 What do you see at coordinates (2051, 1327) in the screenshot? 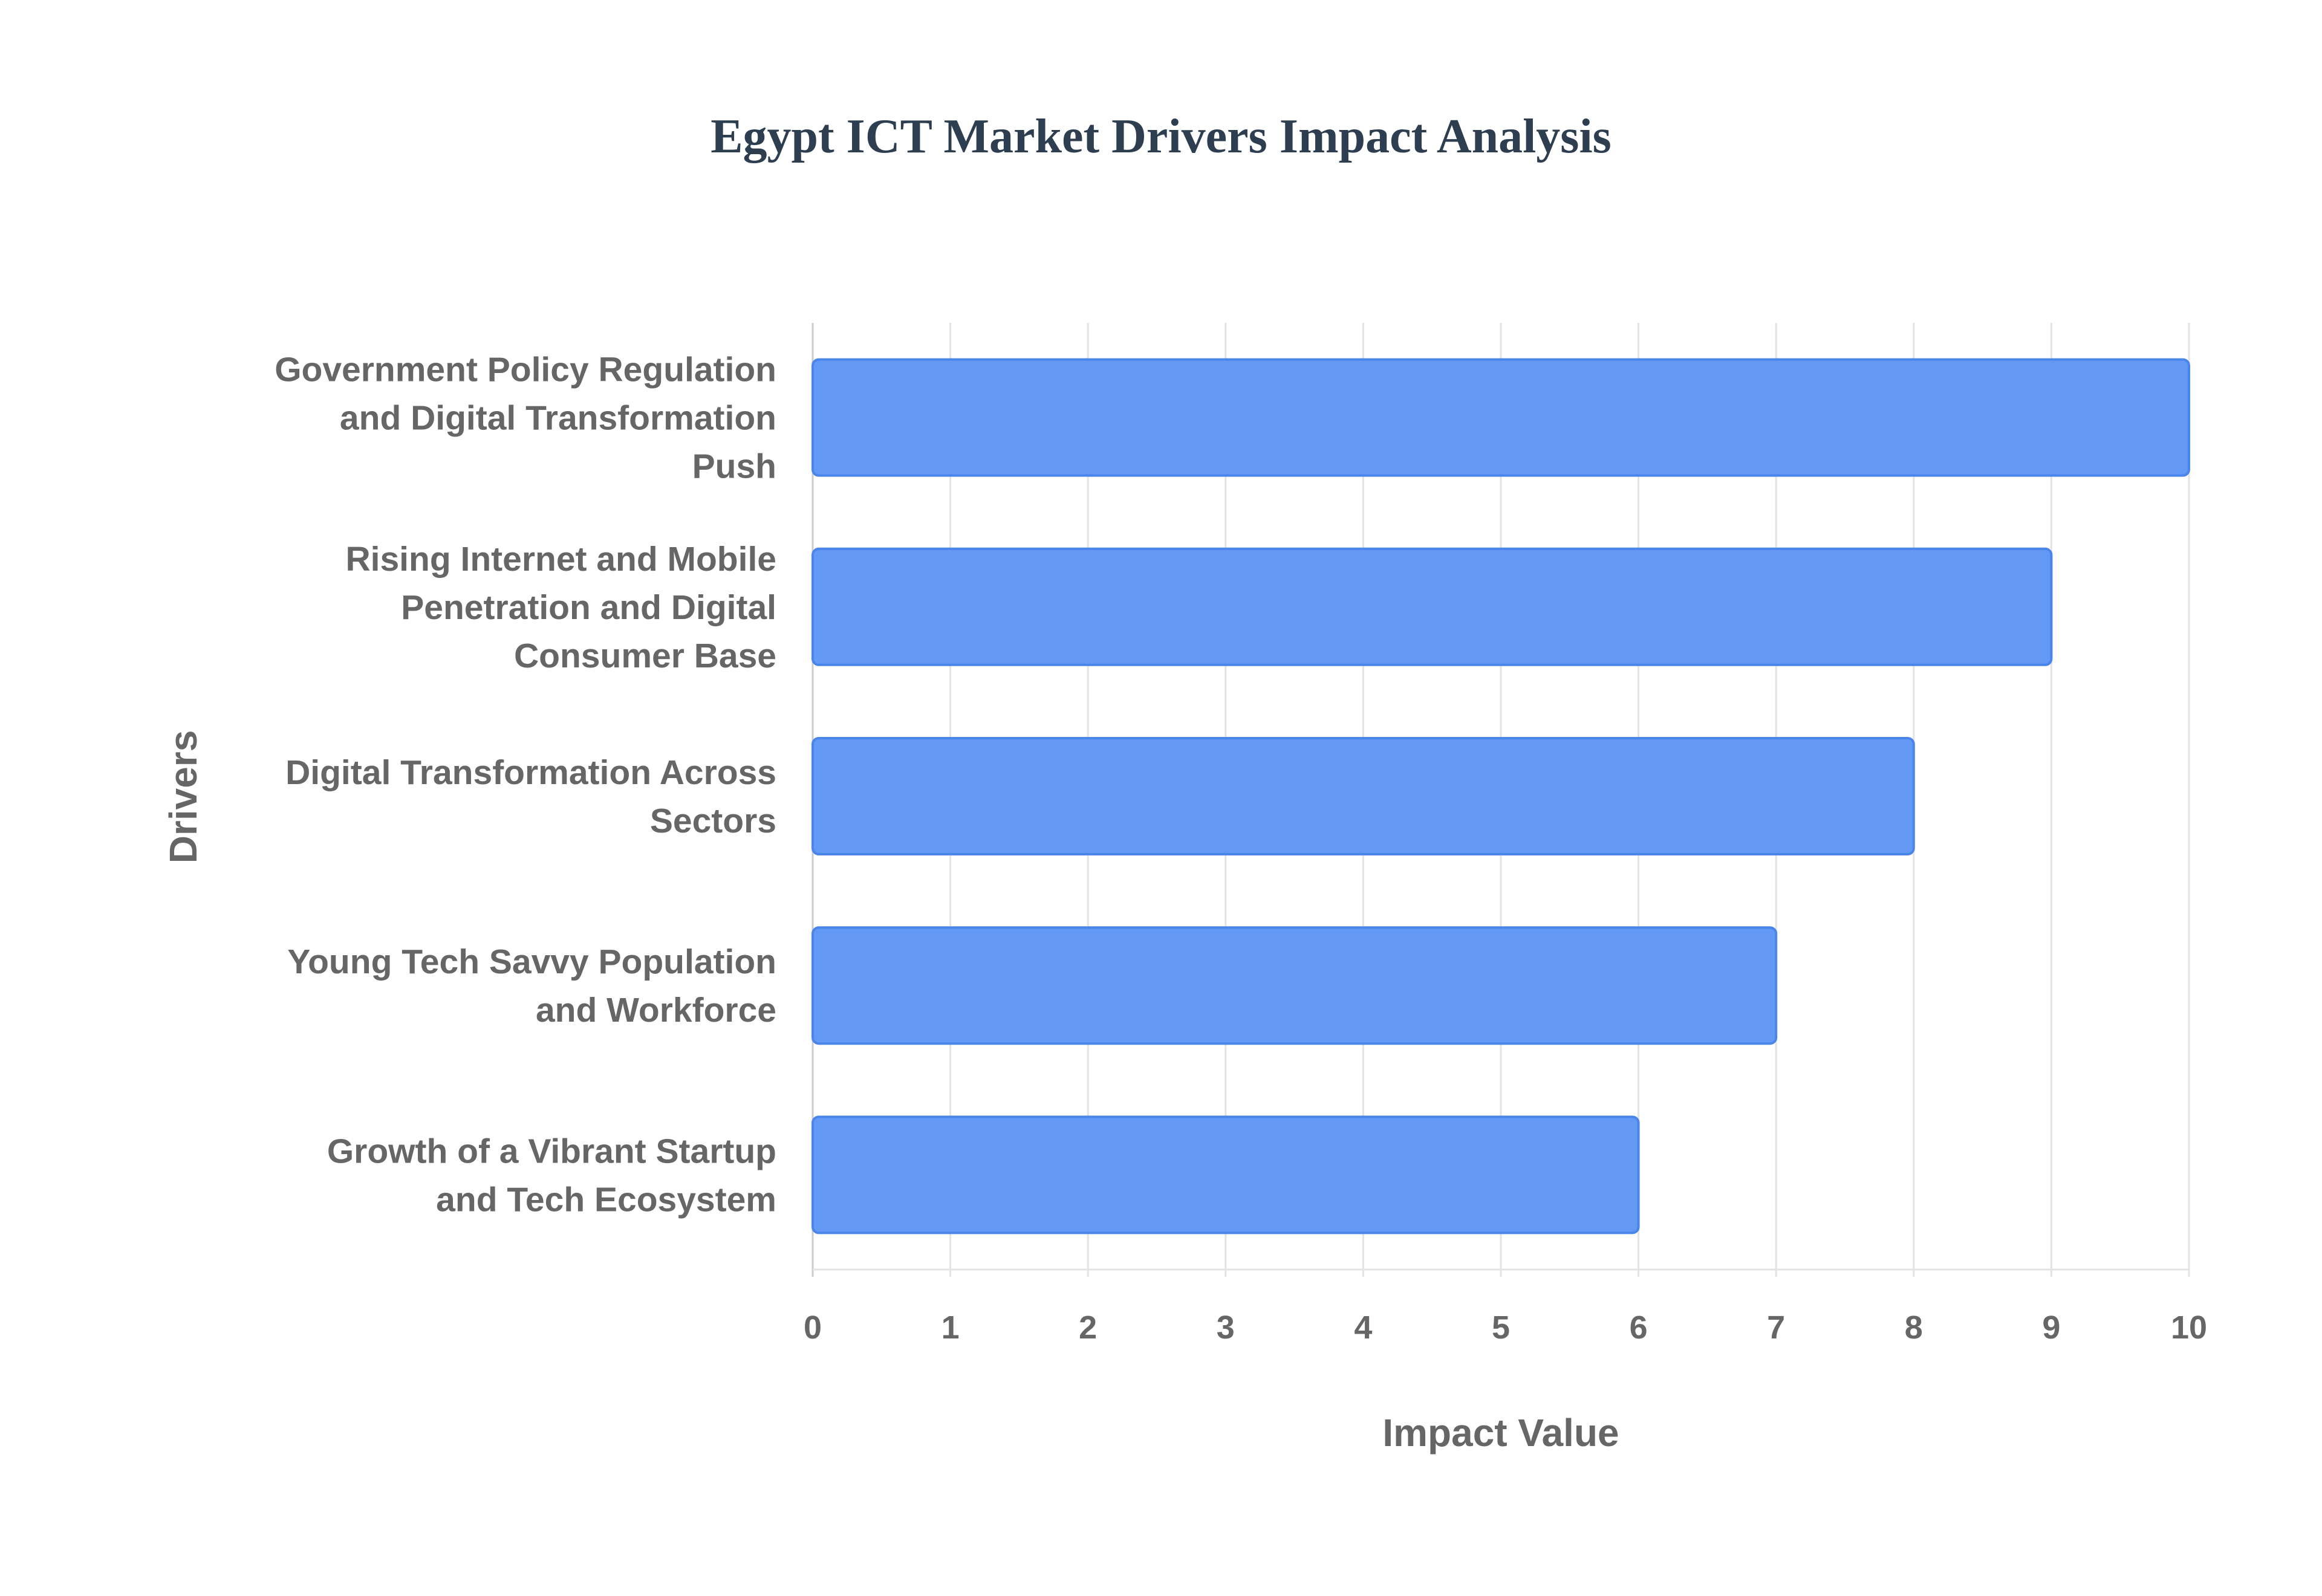
I see `x-tick-label: 9` at bounding box center [2051, 1327].